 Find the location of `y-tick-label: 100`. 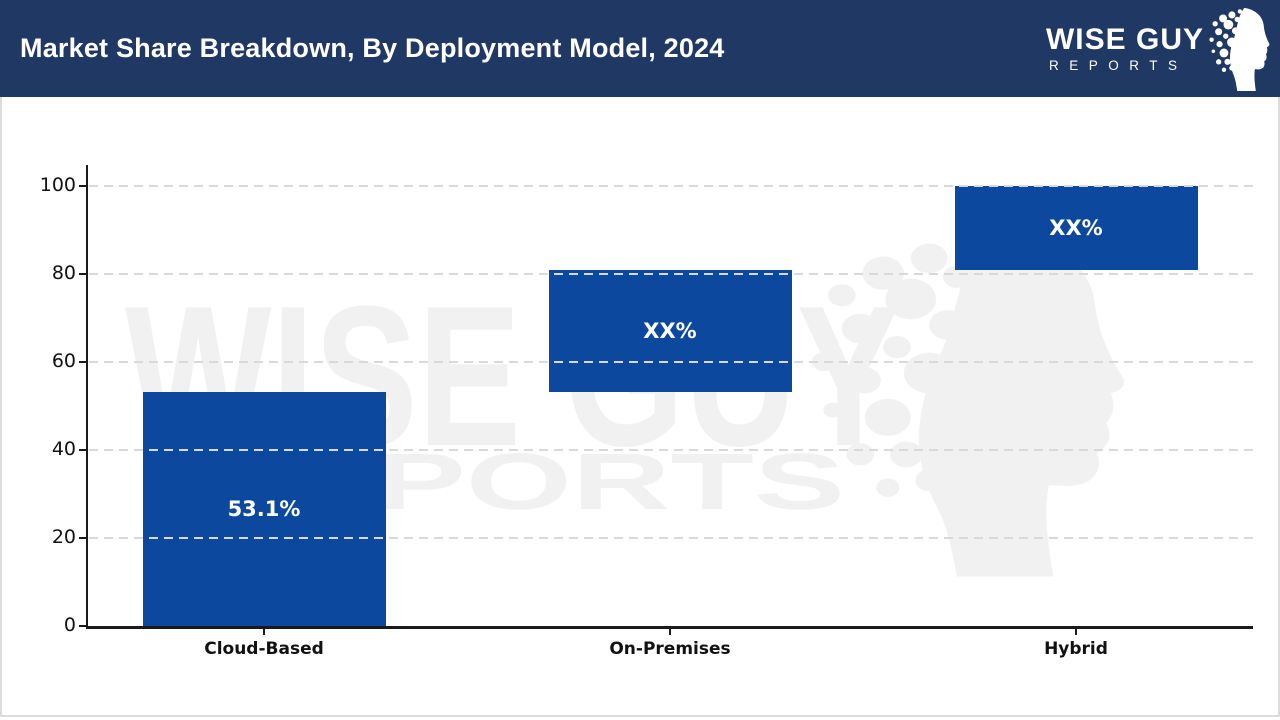

y-tick-label: 100 is located at coordinates (57, 185).